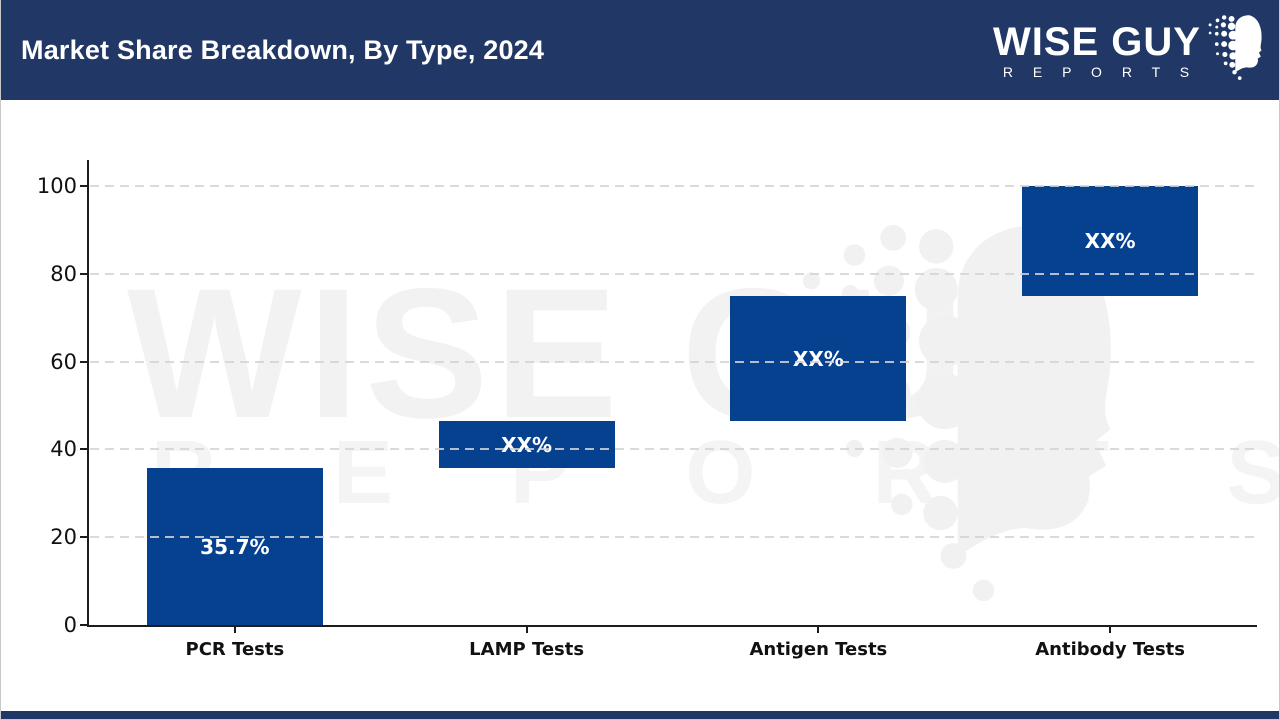 The height and width of the screenshot is (720, 1280). What do you see at coordinates (1236, 50) in the screenshot?
I see `wiseguy-face-icon` at bounding box center [1236, 50].